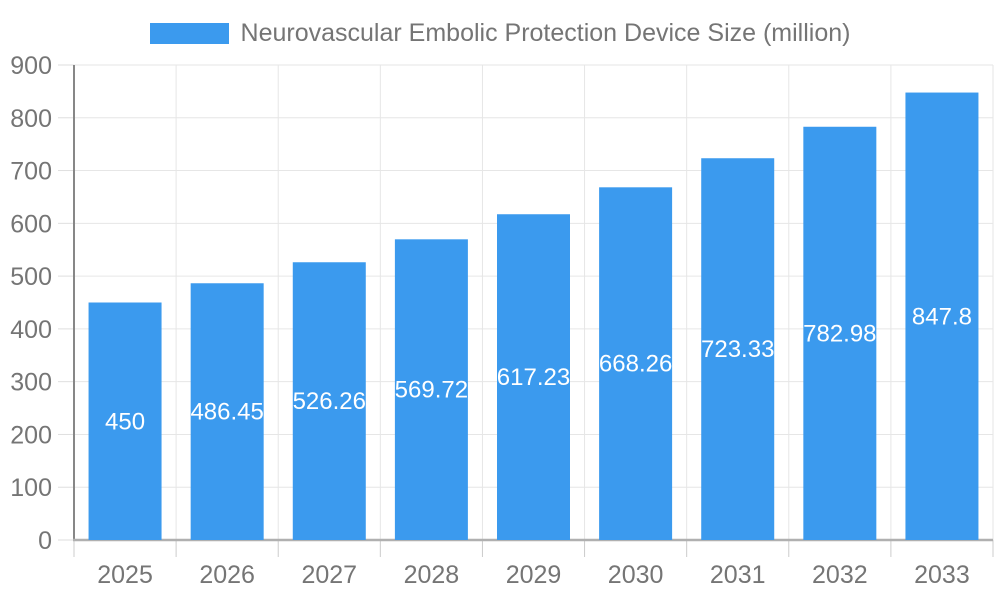 Image resolution: width=1000 pixels, height=600 pixels. I want to click on bar-2027, so click(329, 401).